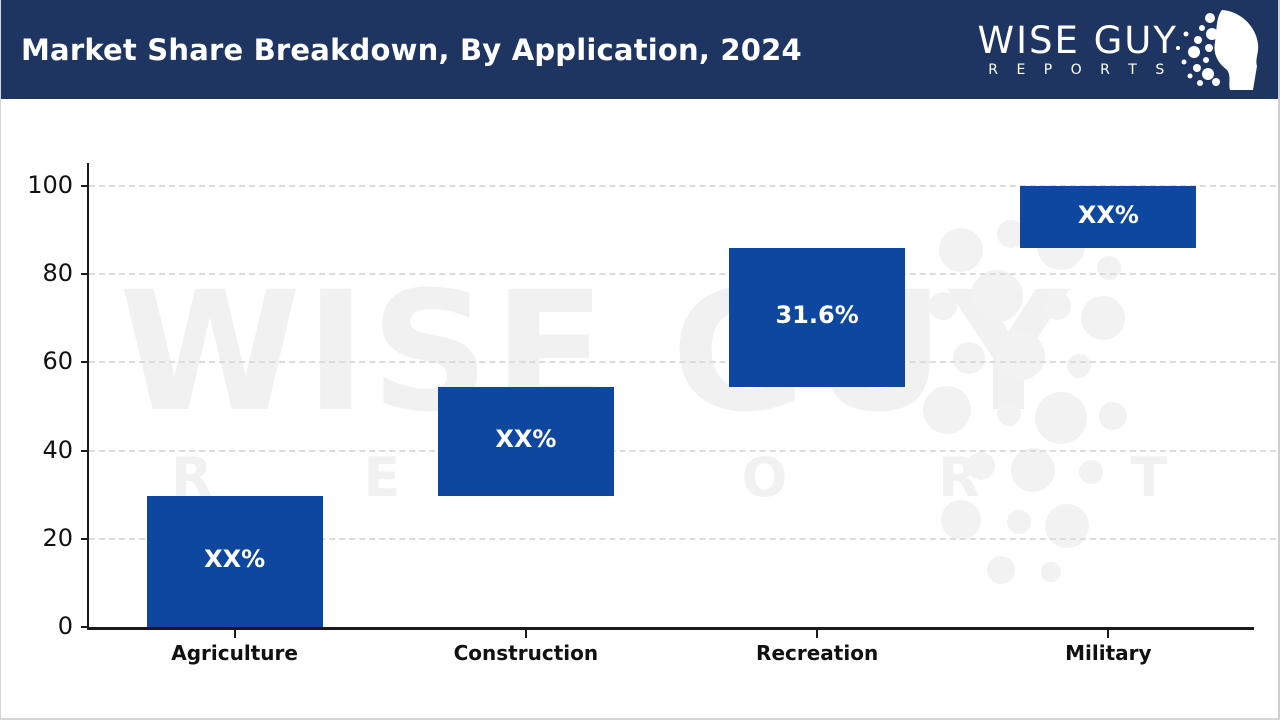 The height and width of the screenshot is (720, 1280). What do you see at coordinates (50, 185) in the screenshot?
I see `y-tick-label: 100` at bounding box center [50, 185].